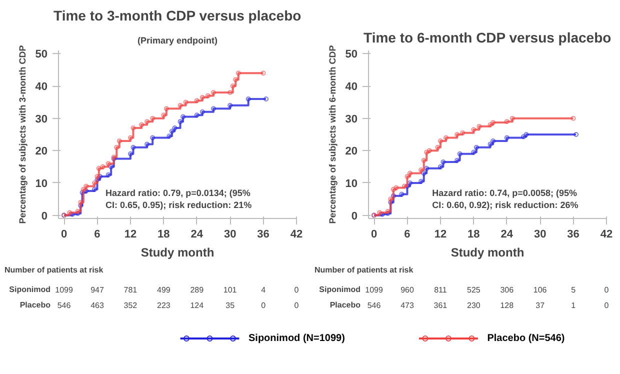 The image size is (620, 374). I want to click on text: 361, so click(441, 305).